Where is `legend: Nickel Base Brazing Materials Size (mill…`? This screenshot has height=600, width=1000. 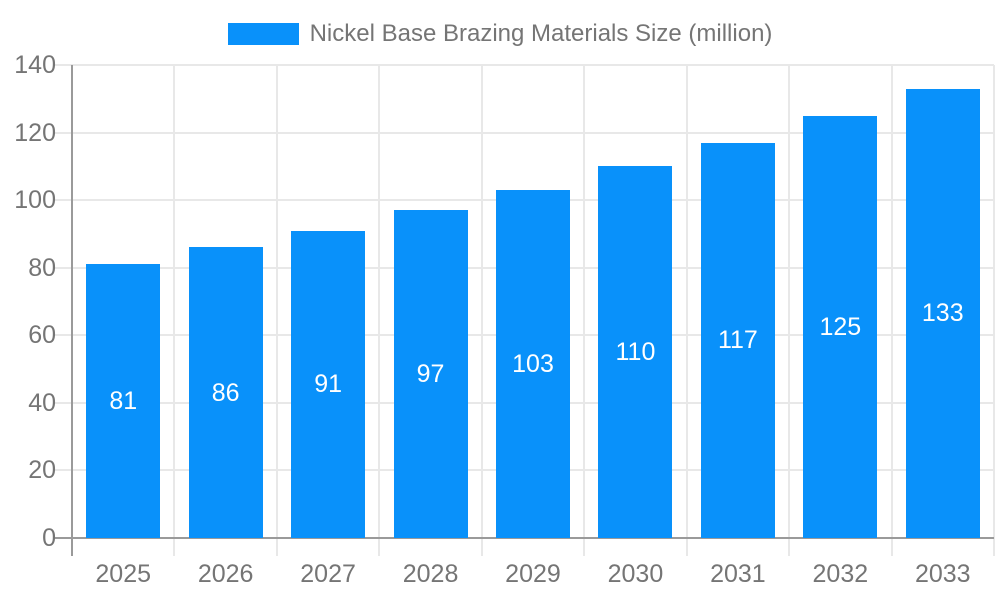 legend: Nickel Base Brazing Materials Size (mill… is located at coordinates (500, 34).